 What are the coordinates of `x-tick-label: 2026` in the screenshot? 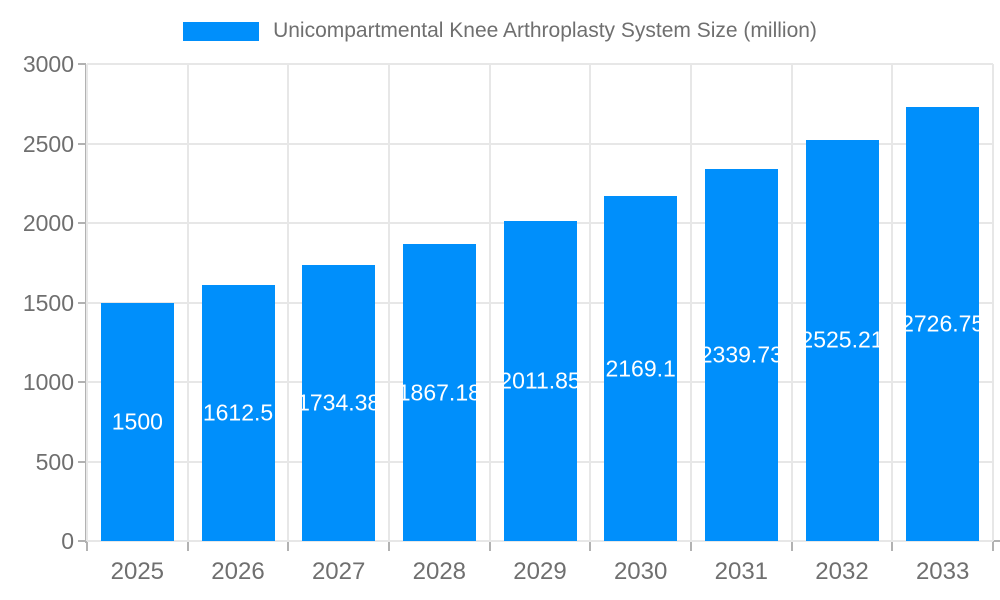 It's located at (238, 571).